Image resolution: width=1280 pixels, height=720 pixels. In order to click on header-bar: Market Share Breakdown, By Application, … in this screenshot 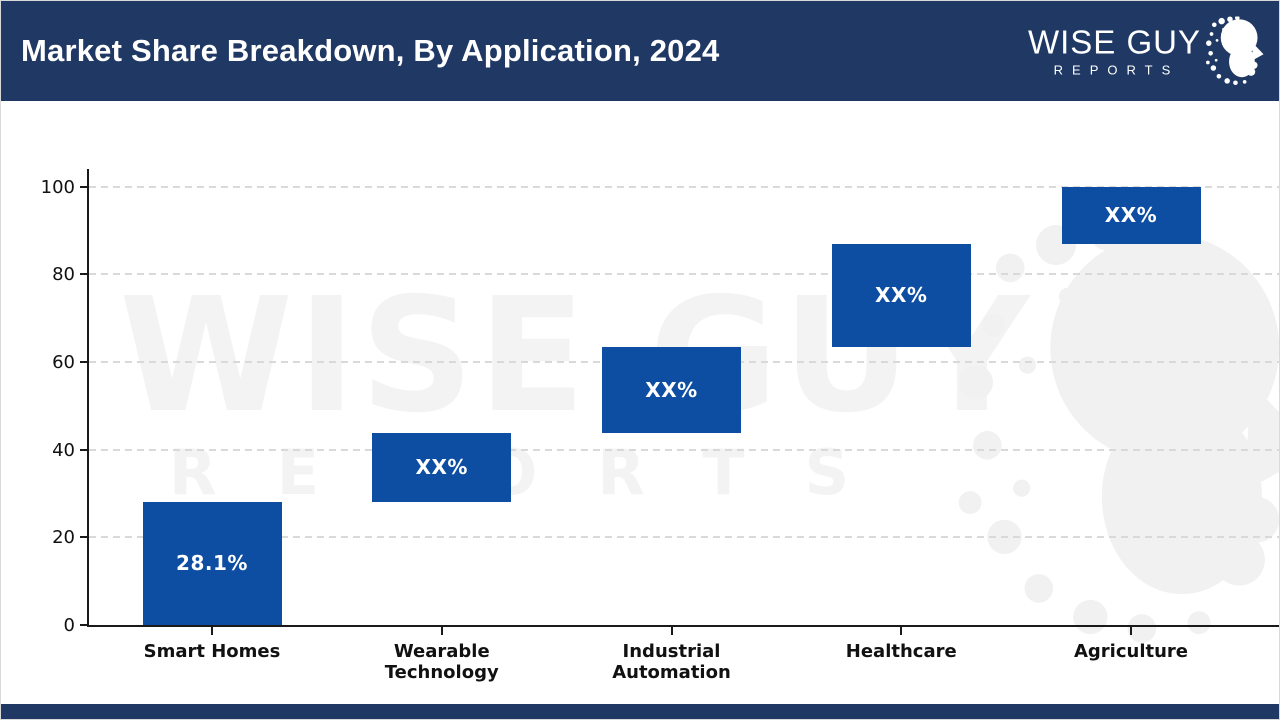, I will do `click(640, 51)`.